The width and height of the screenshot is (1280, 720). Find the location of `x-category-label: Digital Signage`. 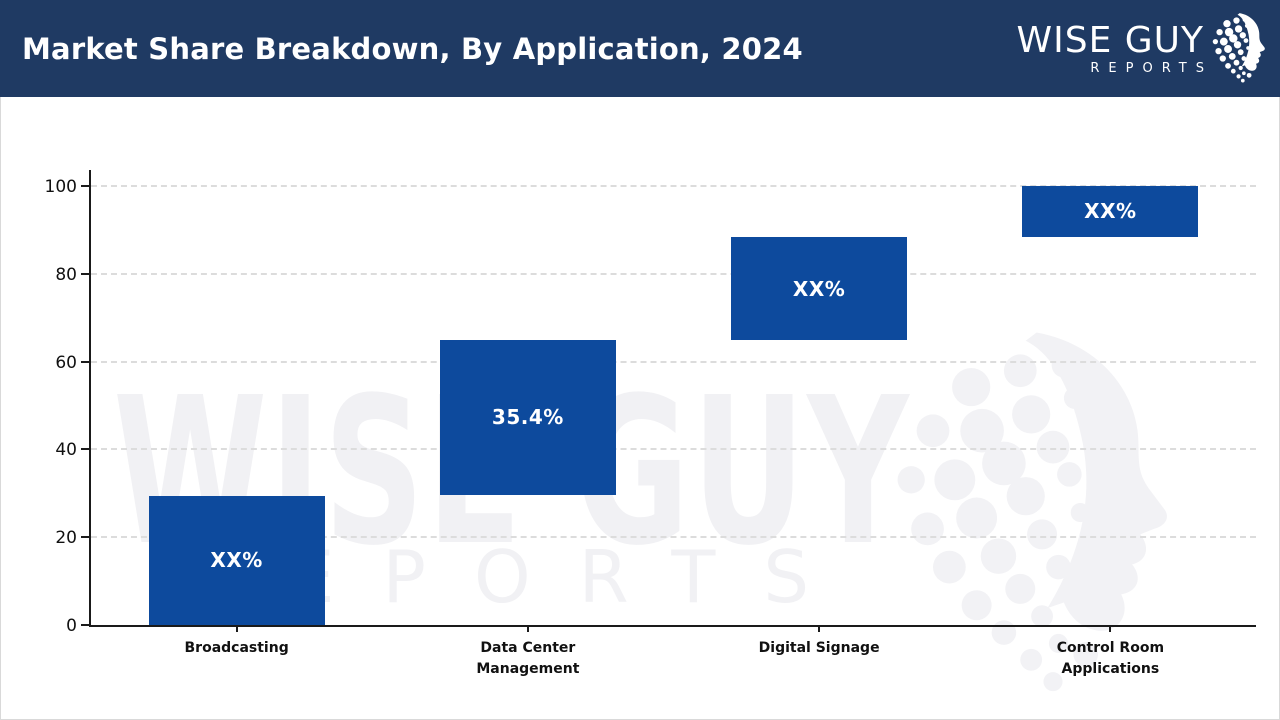

x-category-label: Digital Signage is located at coordinates (819, 648).